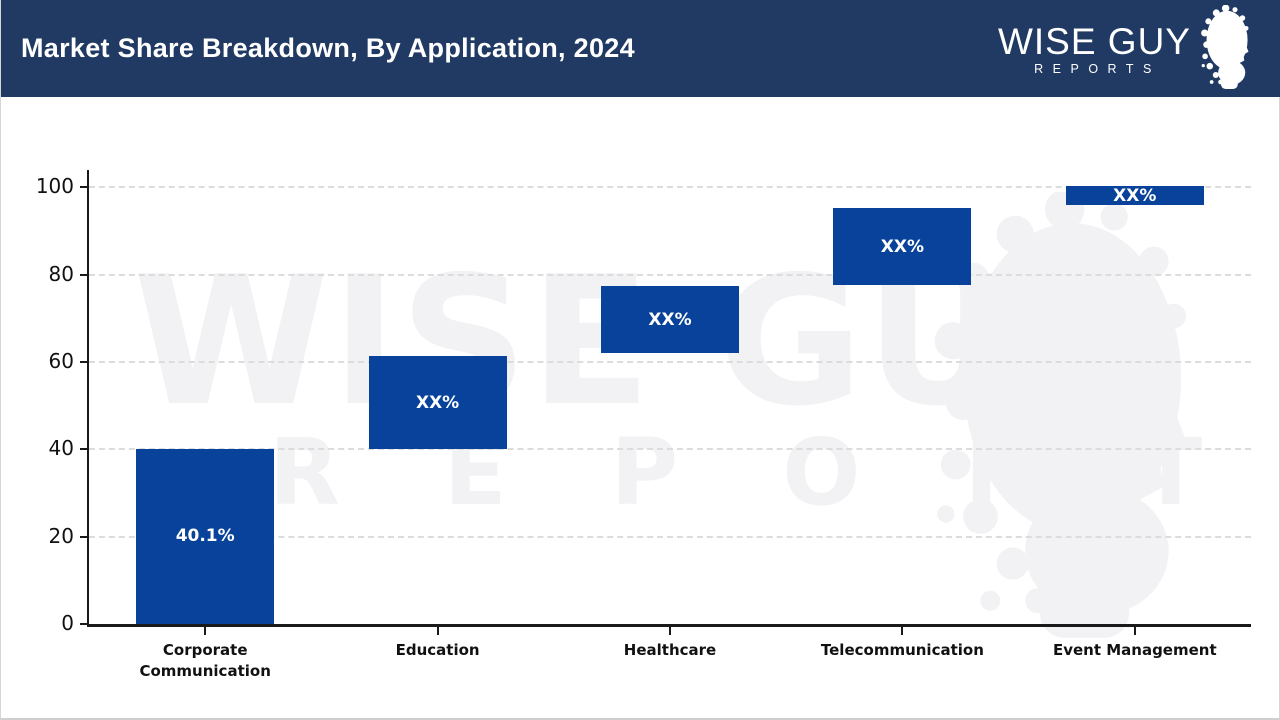  Describe the element at coordinates (61, 273) in the screenshot. I see `y-tick-label: 80` at that location.